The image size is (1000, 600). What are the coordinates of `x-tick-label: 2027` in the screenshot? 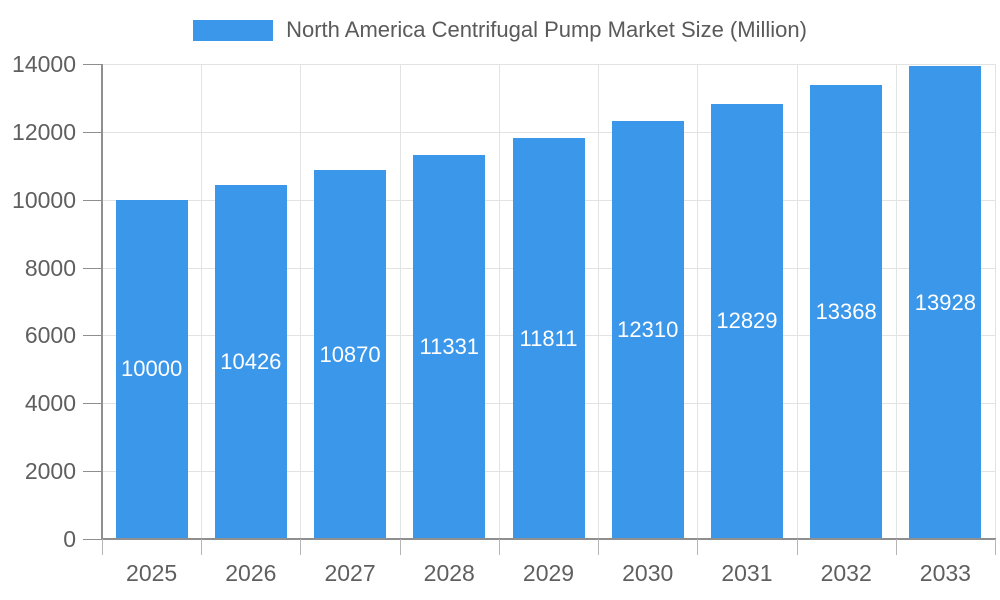 It's located at (350, 573).